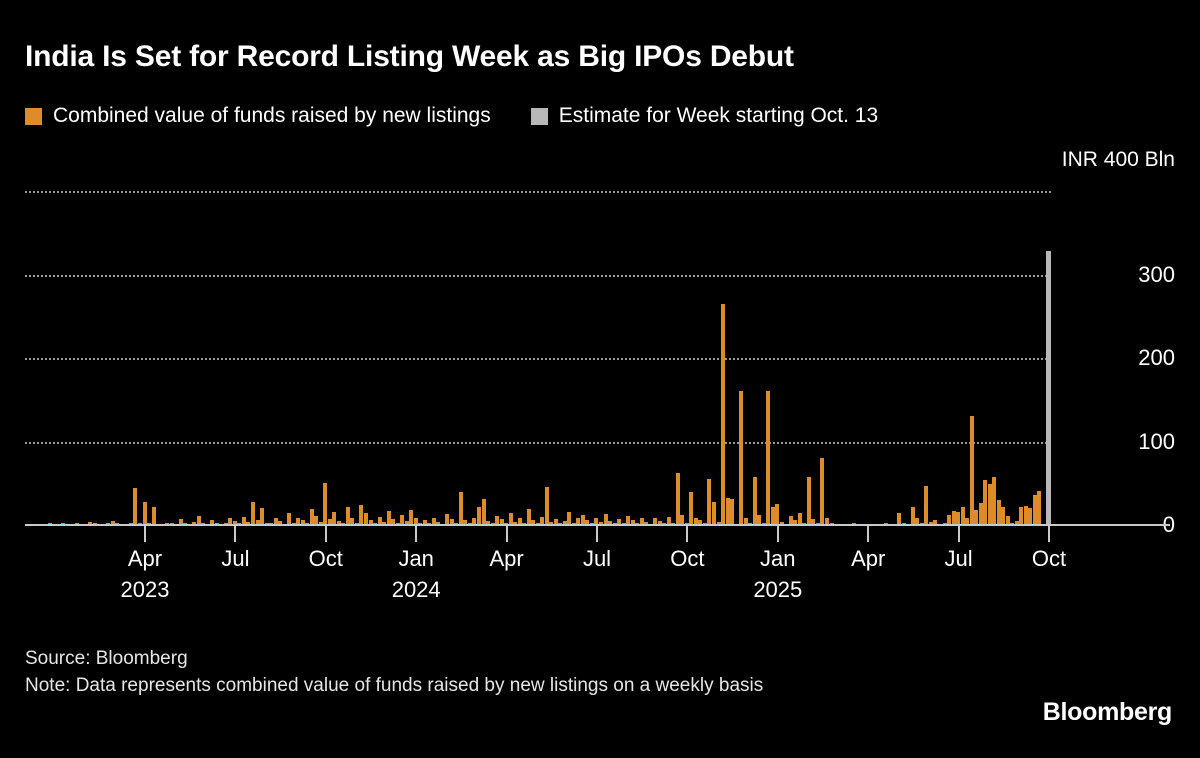 Image resolution: width=1200 pixels, height=758 pixels. What do you see at coordinates (1049, 559) in the screenshot?
I see `x-tick-label: Oct` at bounding box center [1049, 559].